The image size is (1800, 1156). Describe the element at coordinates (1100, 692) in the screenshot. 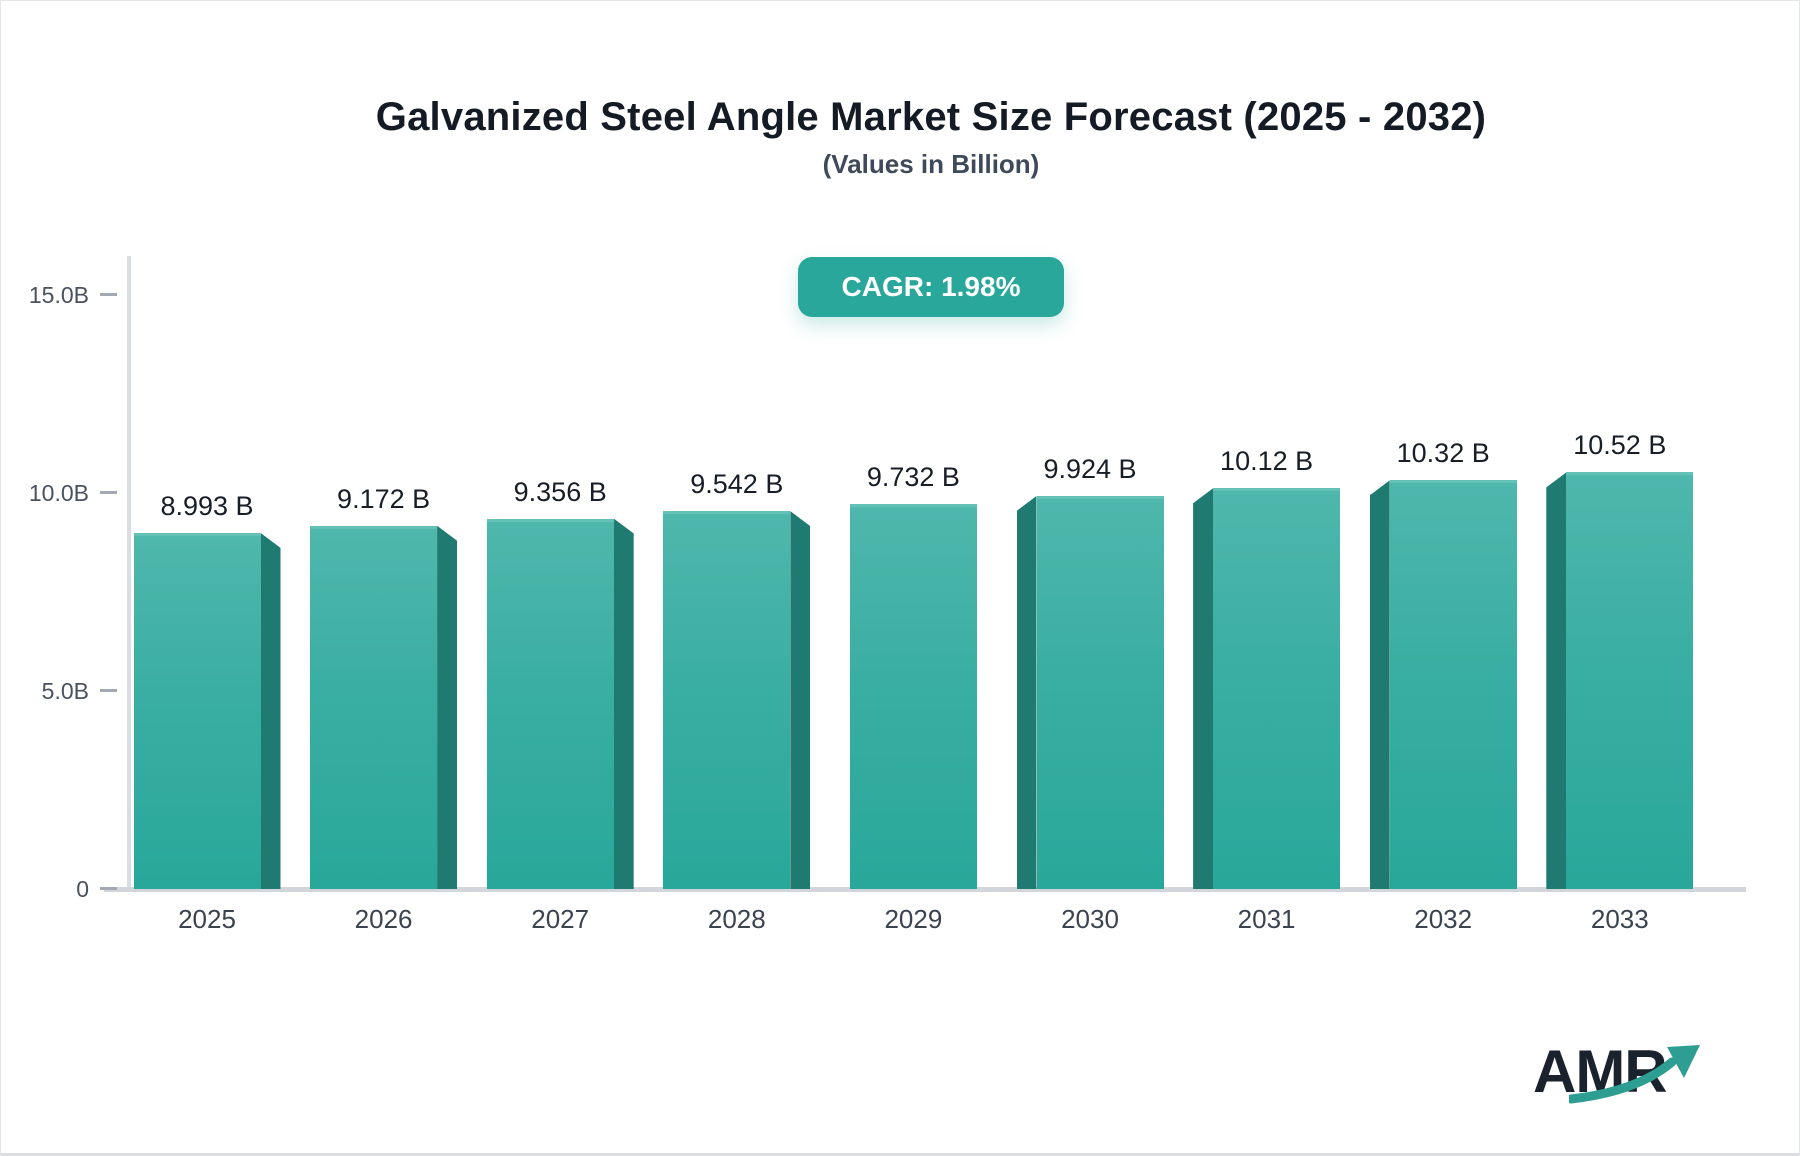

I see `bar-2030` at that location.